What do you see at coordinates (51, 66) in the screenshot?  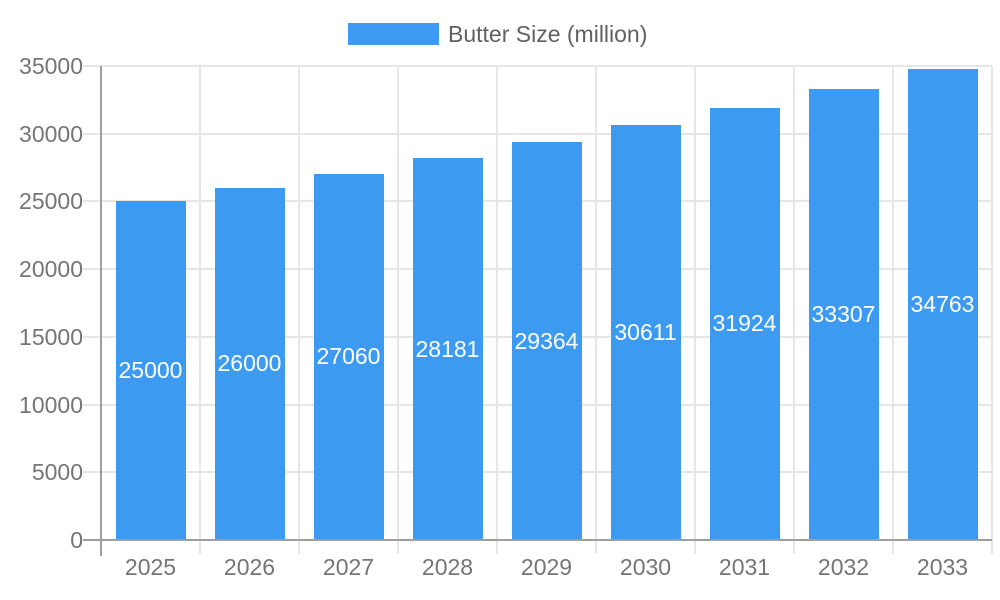 I see `y-axis-tick-label: 35000` at bounding box center [51, 66].